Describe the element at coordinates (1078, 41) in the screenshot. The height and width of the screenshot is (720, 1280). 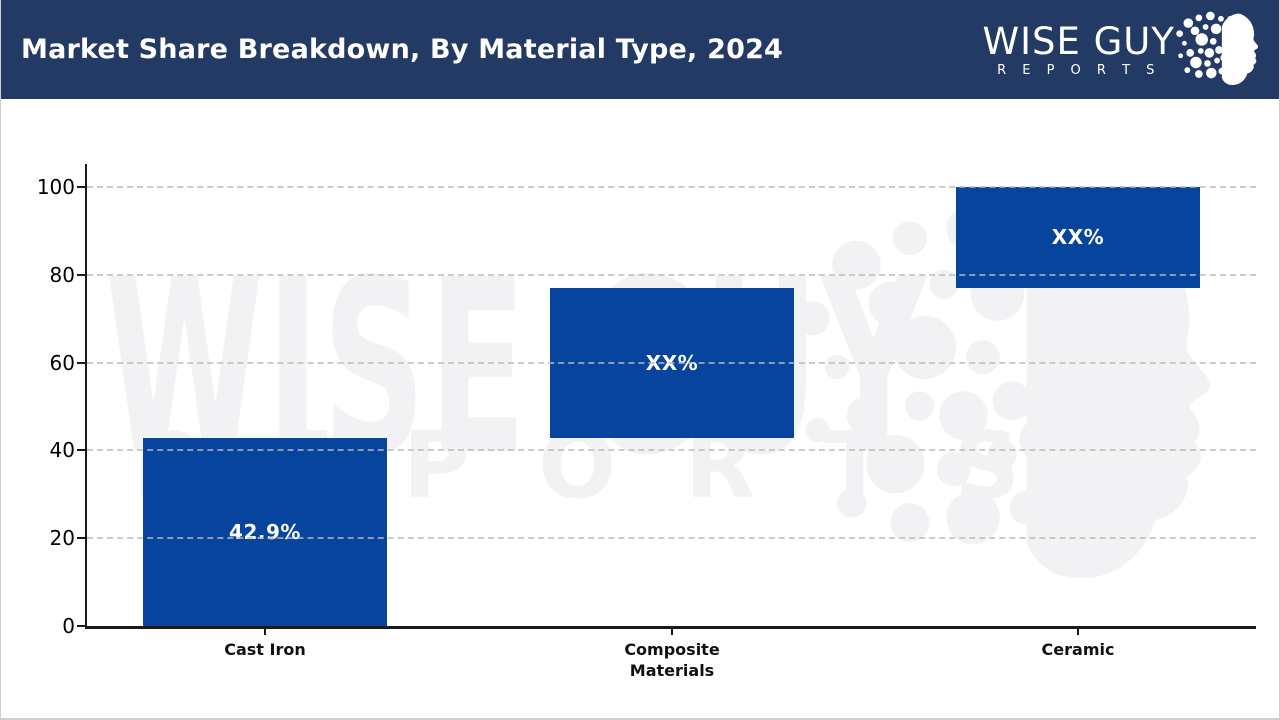
I see `brand-logo-wordmark: WISE GUY` at that location.